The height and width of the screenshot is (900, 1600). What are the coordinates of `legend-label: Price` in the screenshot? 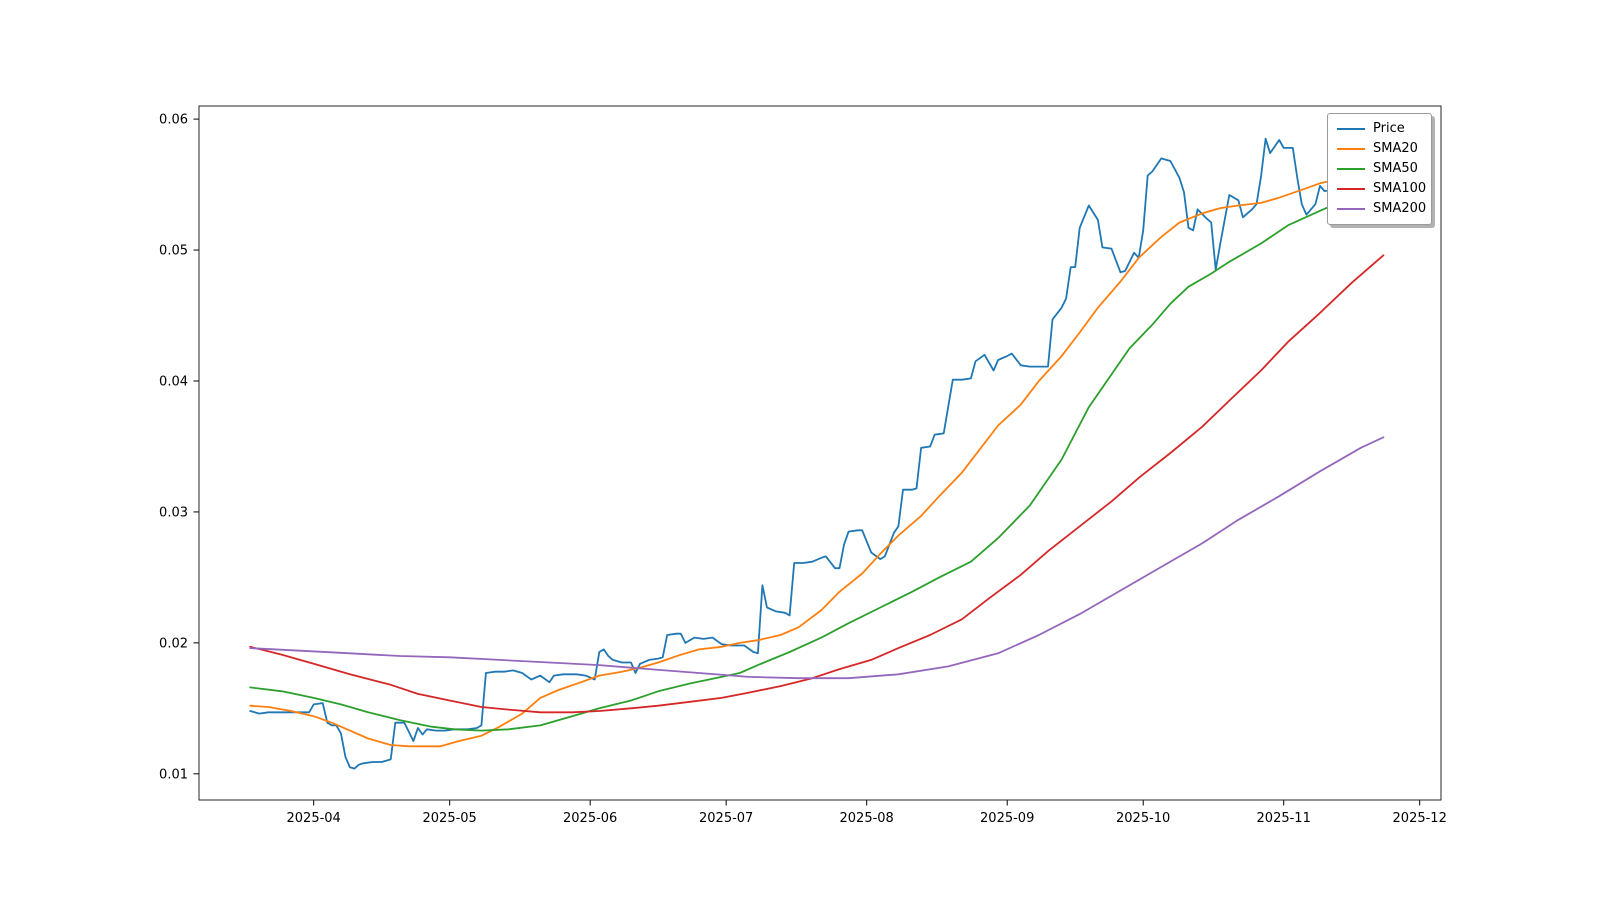 It's located at (1389, 128).